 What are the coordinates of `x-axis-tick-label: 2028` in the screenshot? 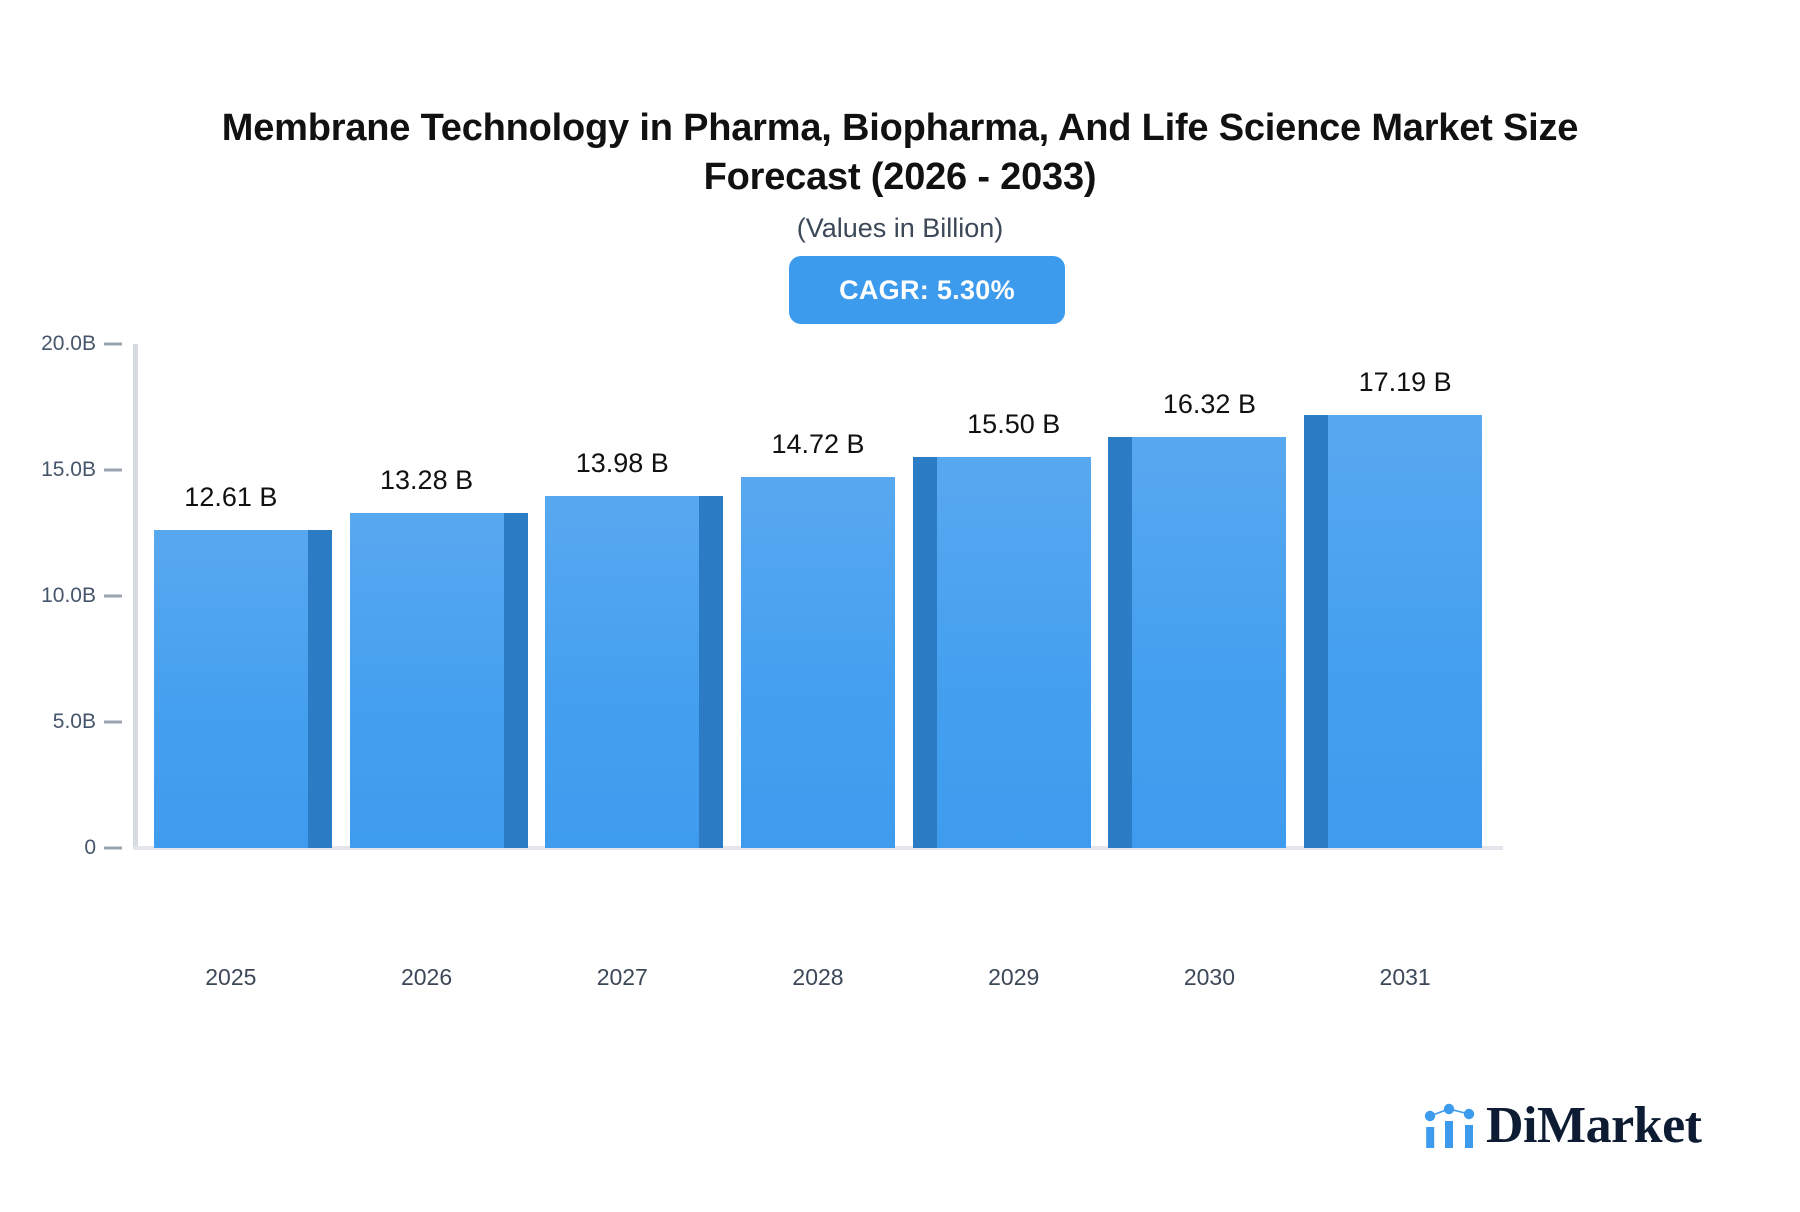 It's located at (818, 977).